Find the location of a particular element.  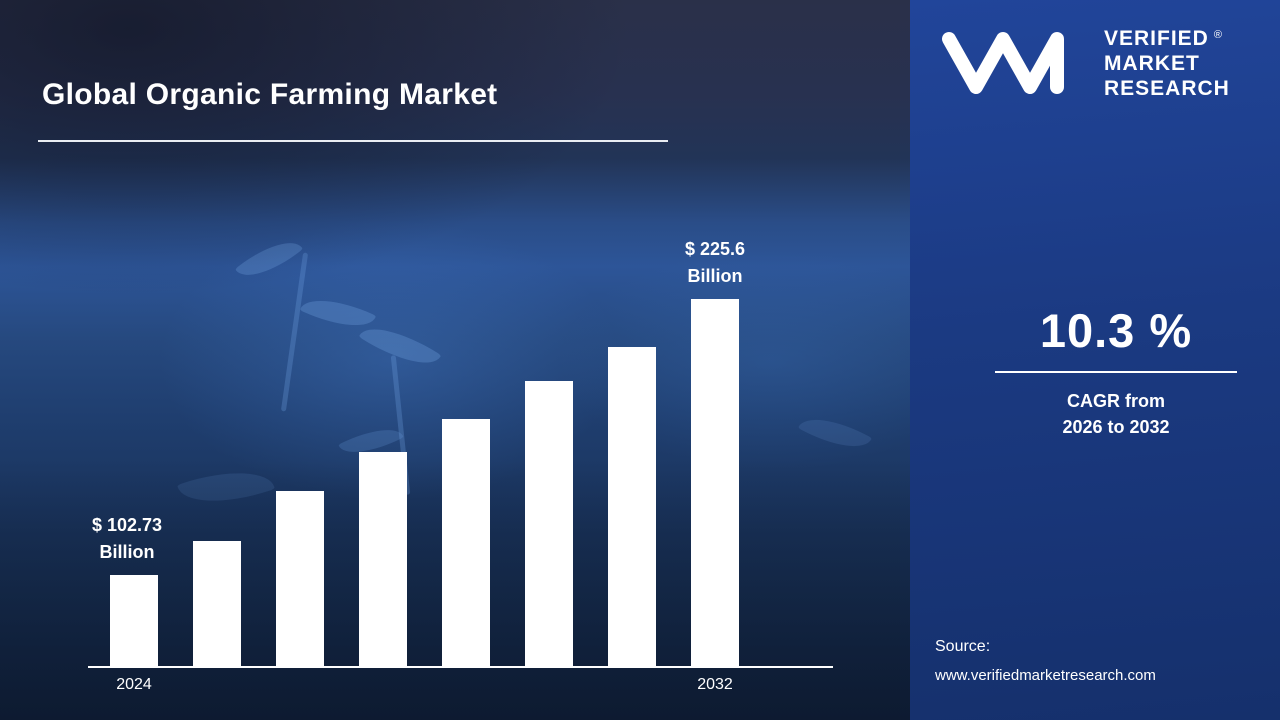

brand-line-2: MARKET is located at coordinates (1152, 63).